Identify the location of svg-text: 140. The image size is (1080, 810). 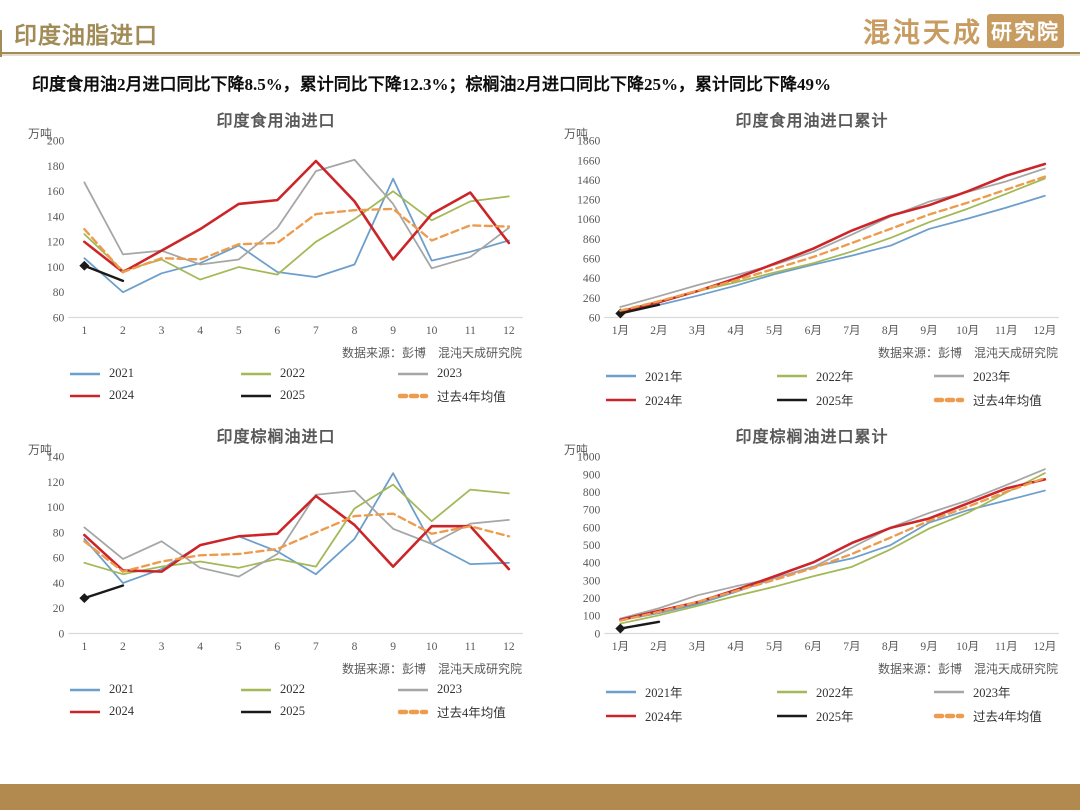
(56, 458).